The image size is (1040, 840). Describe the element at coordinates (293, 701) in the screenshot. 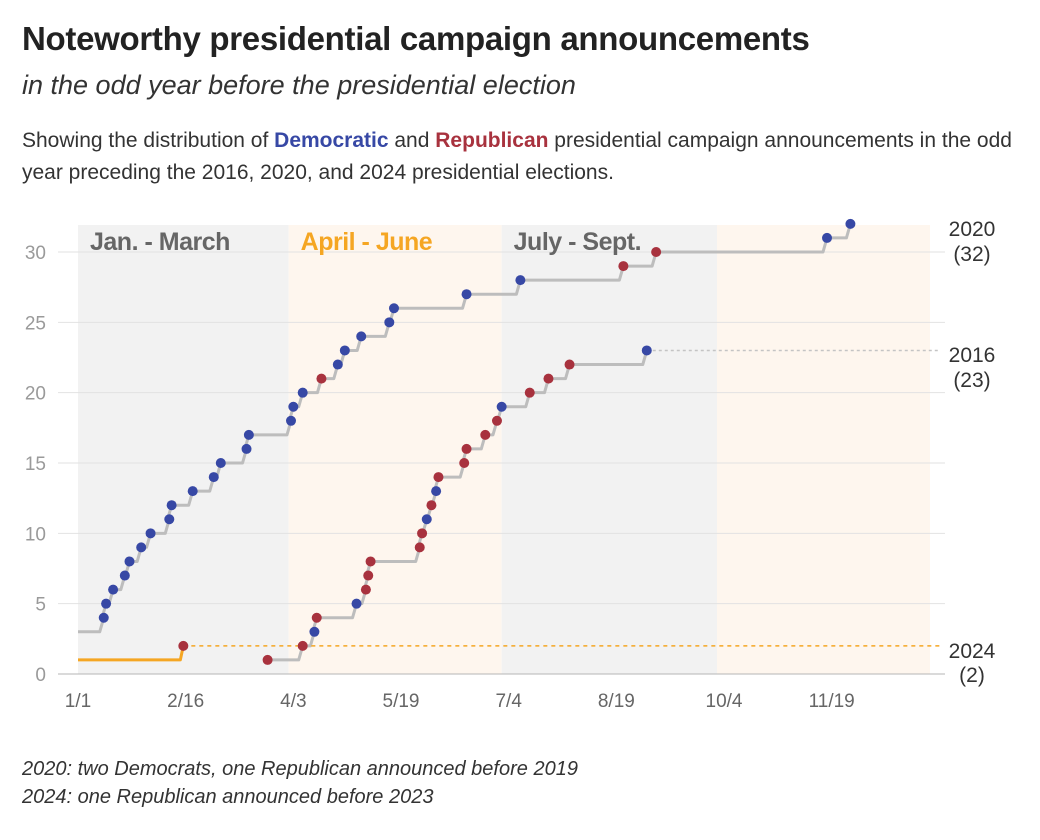

I see `x-tick-label: 4/3` at that location.